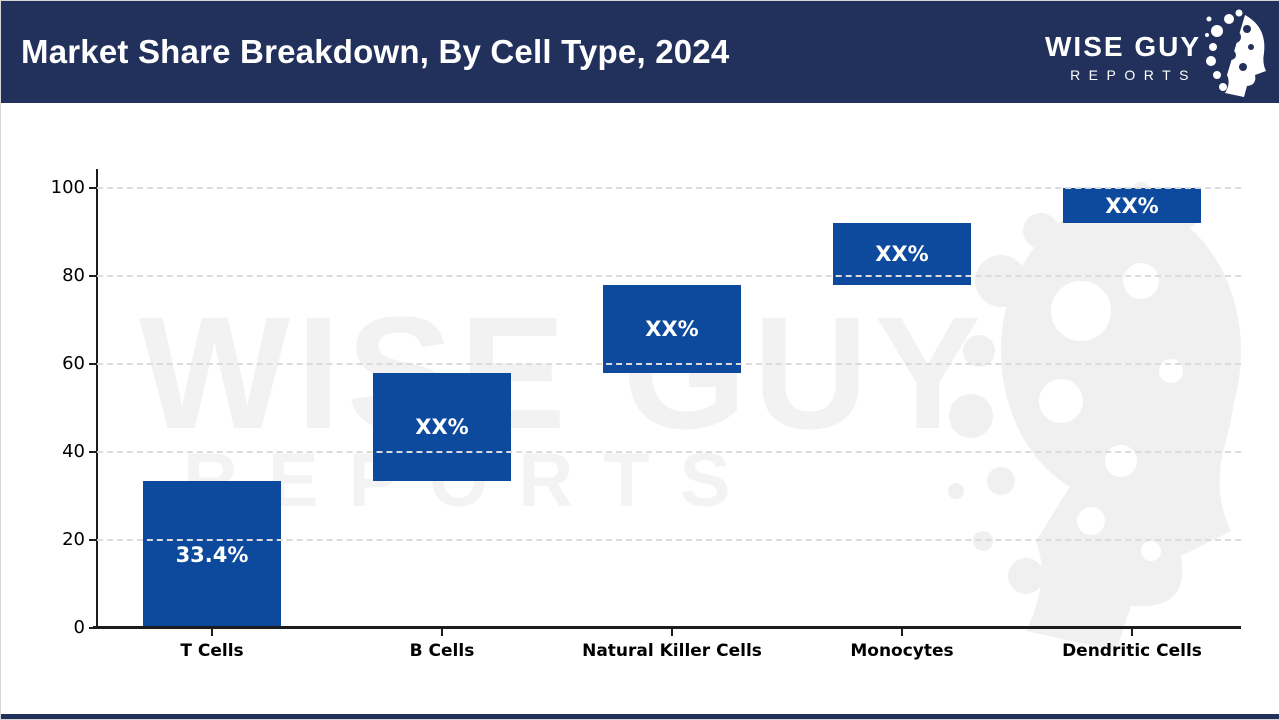  What do you see at coordinates (667, 627) in the screenshot?
I see `x-axis` at bounding box center [667, 627].